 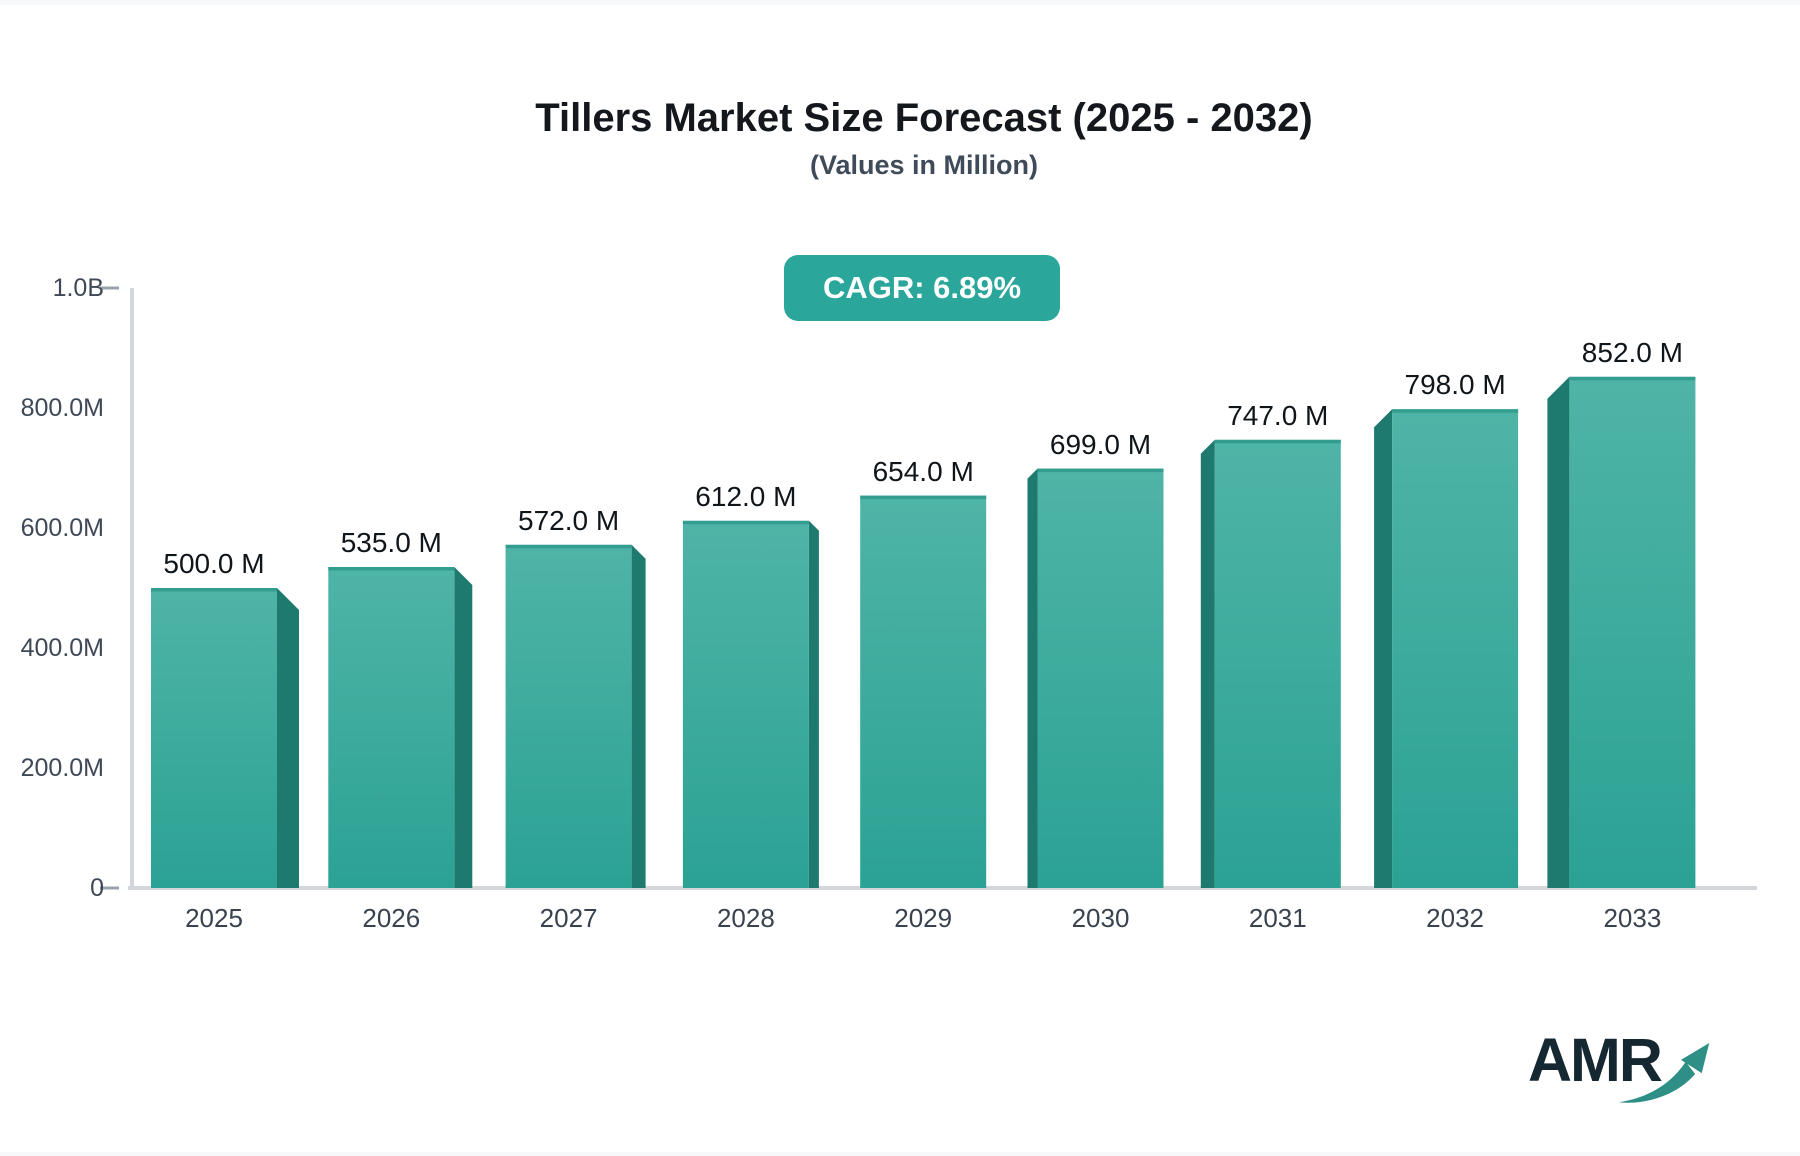 What do you see at coordinates (923, 471) in the screenshot?
I see `bar-value-label: 654.0 M` at bounding box center [923, 471].